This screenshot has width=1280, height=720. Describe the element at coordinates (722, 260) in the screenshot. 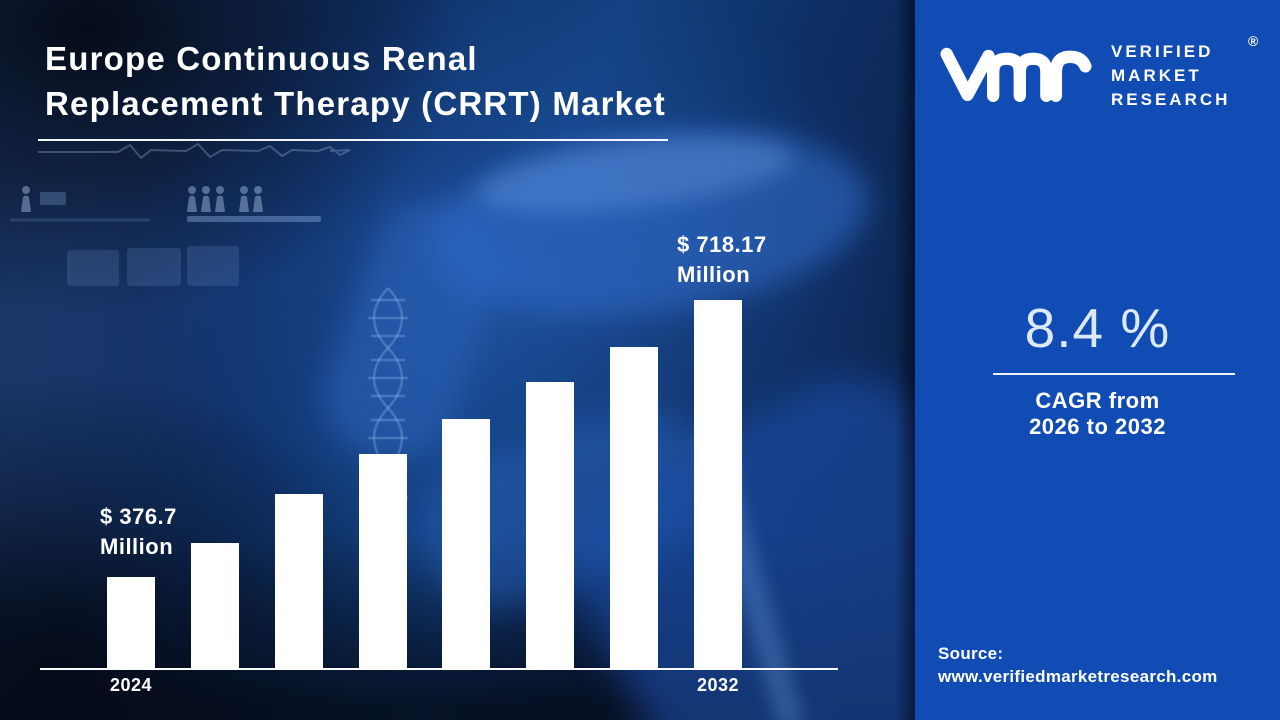

I see `value-label-2032: $ 718.17 Million` at that location.